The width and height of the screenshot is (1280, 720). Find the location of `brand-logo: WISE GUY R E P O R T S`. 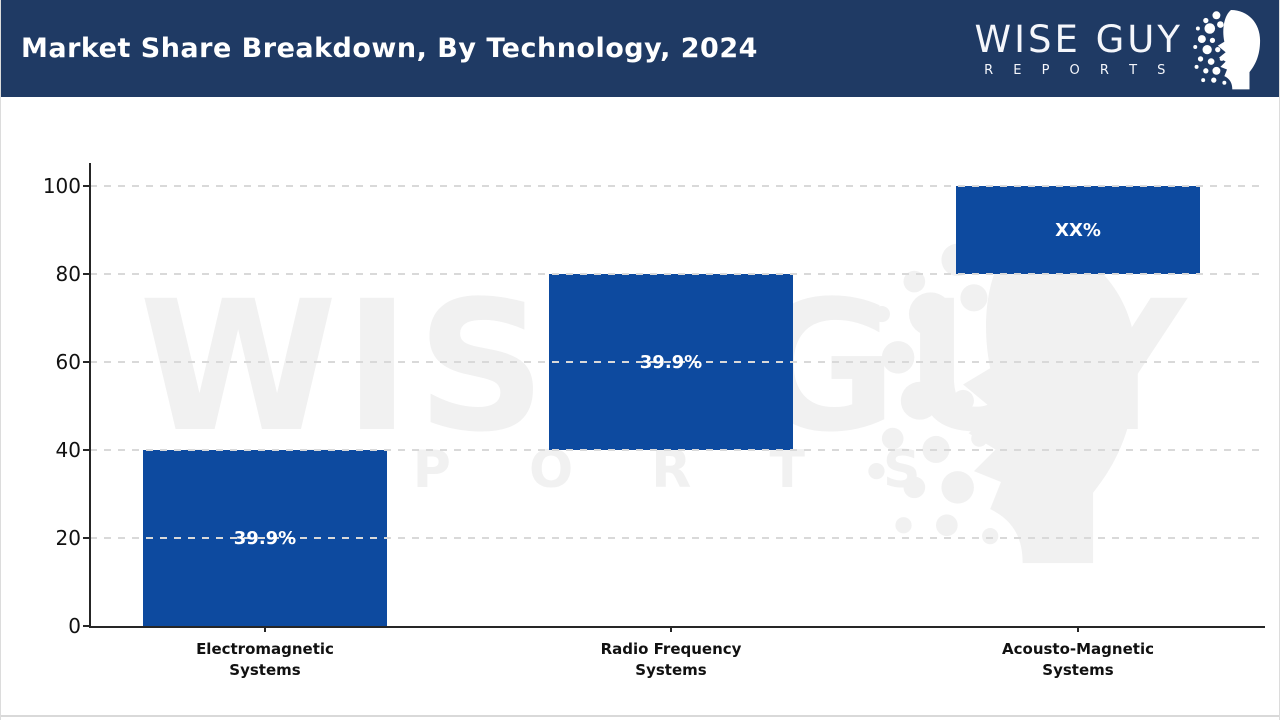

brand-logo: WISE GUY R E P O R T S is located at coordinates (1121, 49).